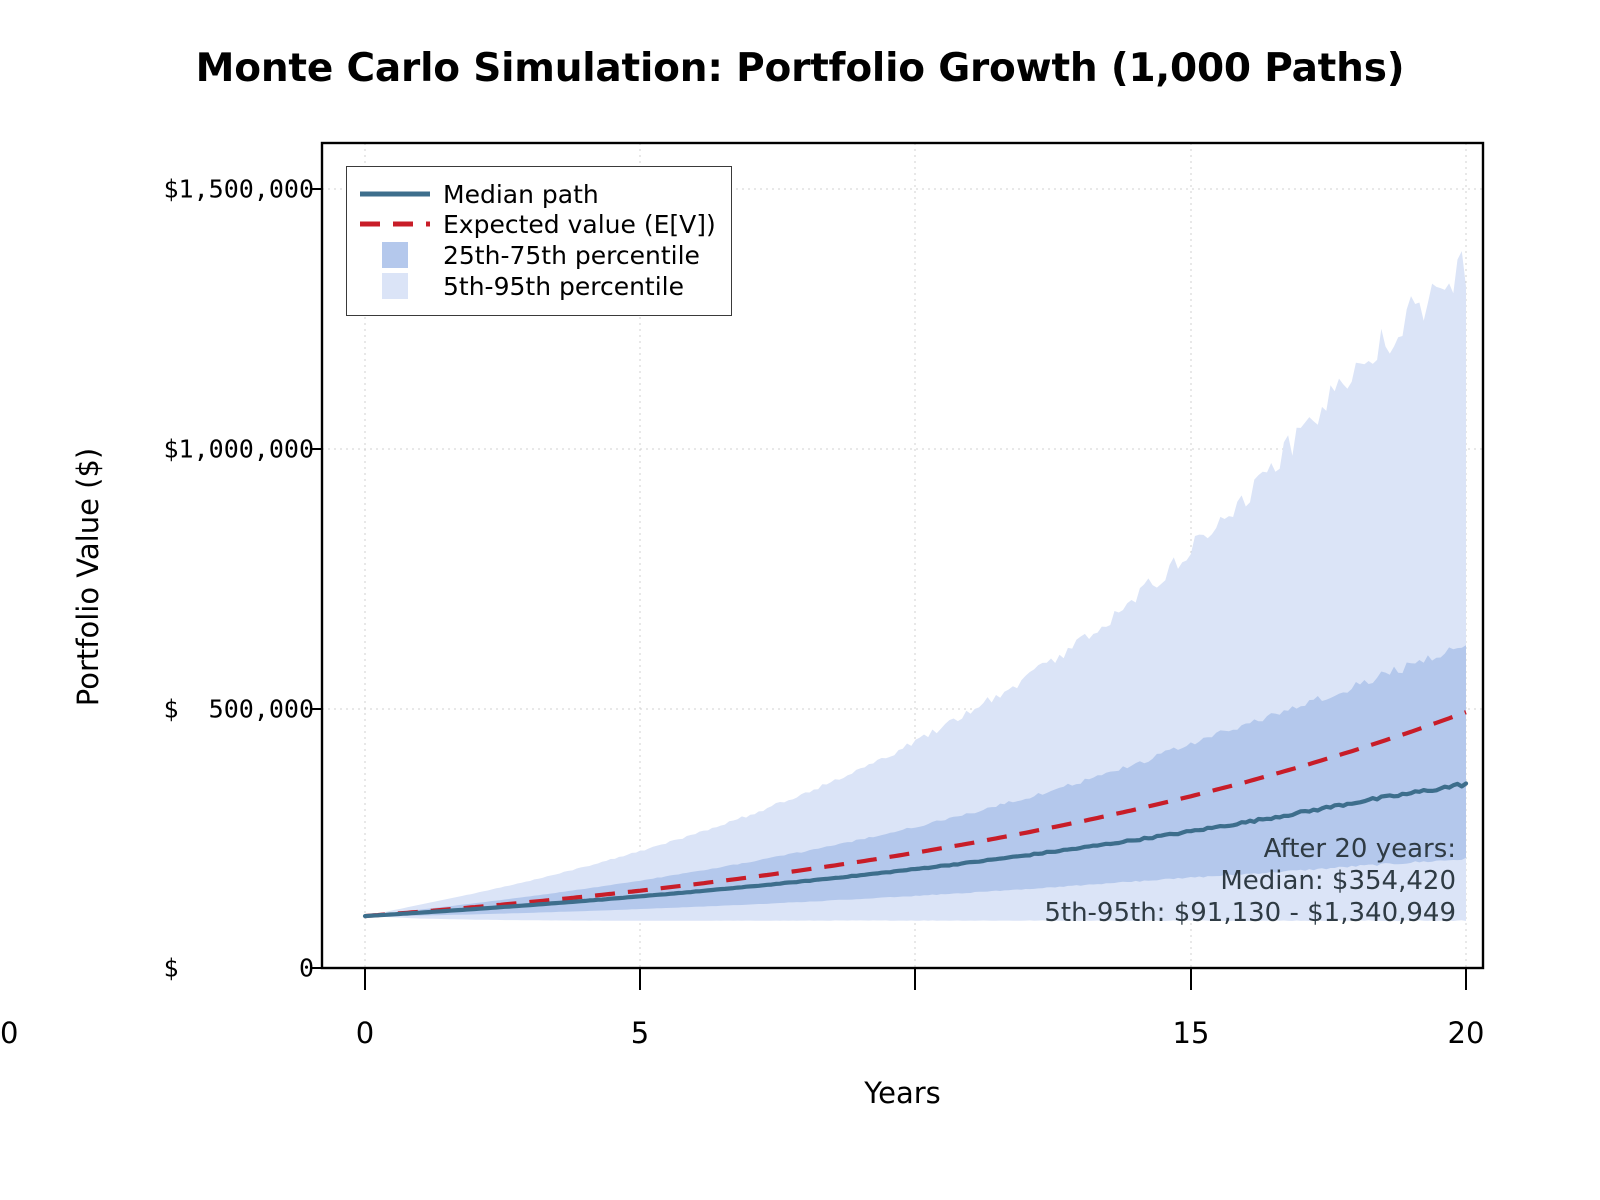 Image resolution: width=1600 pixels, height=1200 pixels. I want to click on legend-item-expected-value: Expected value (E[V]), so click(539, 224).